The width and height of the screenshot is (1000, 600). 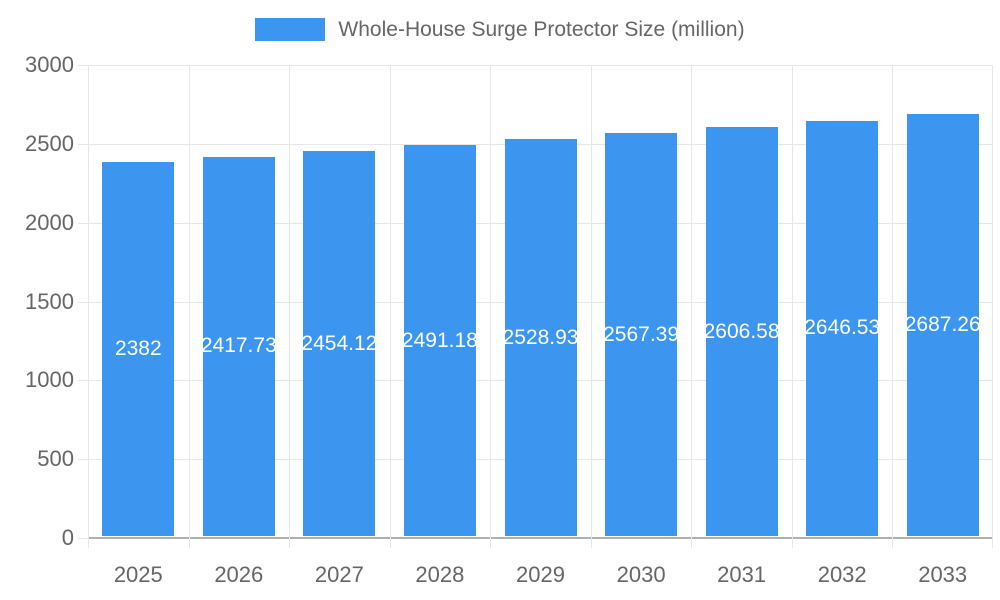 I want to click on bar-value-label: 2454.12, so click(x=339, y=343).